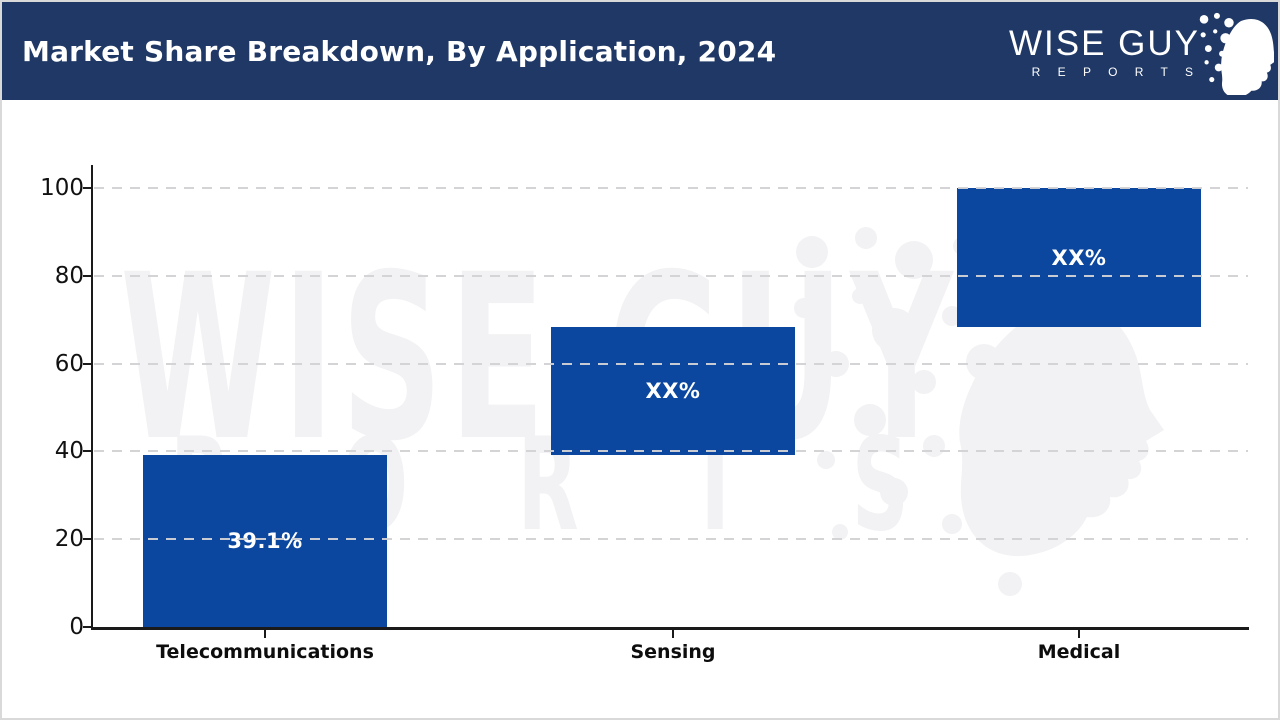 This screenshot has height=720, width=1280. I want to click on y-tick-label: 60, so click(69, 363).